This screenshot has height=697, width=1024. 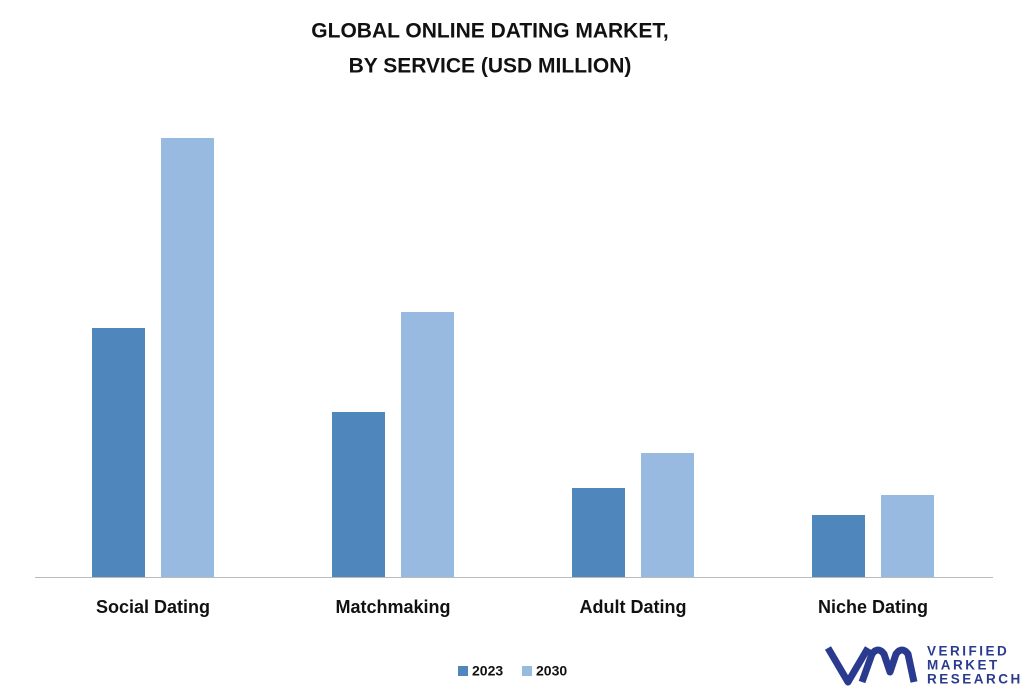 What do you see at coordinates (489, 31) in the screenshot?
I see `chart-title: GLOBAL ONLINE DATING MARKET,` at bounding box center [489, 31].